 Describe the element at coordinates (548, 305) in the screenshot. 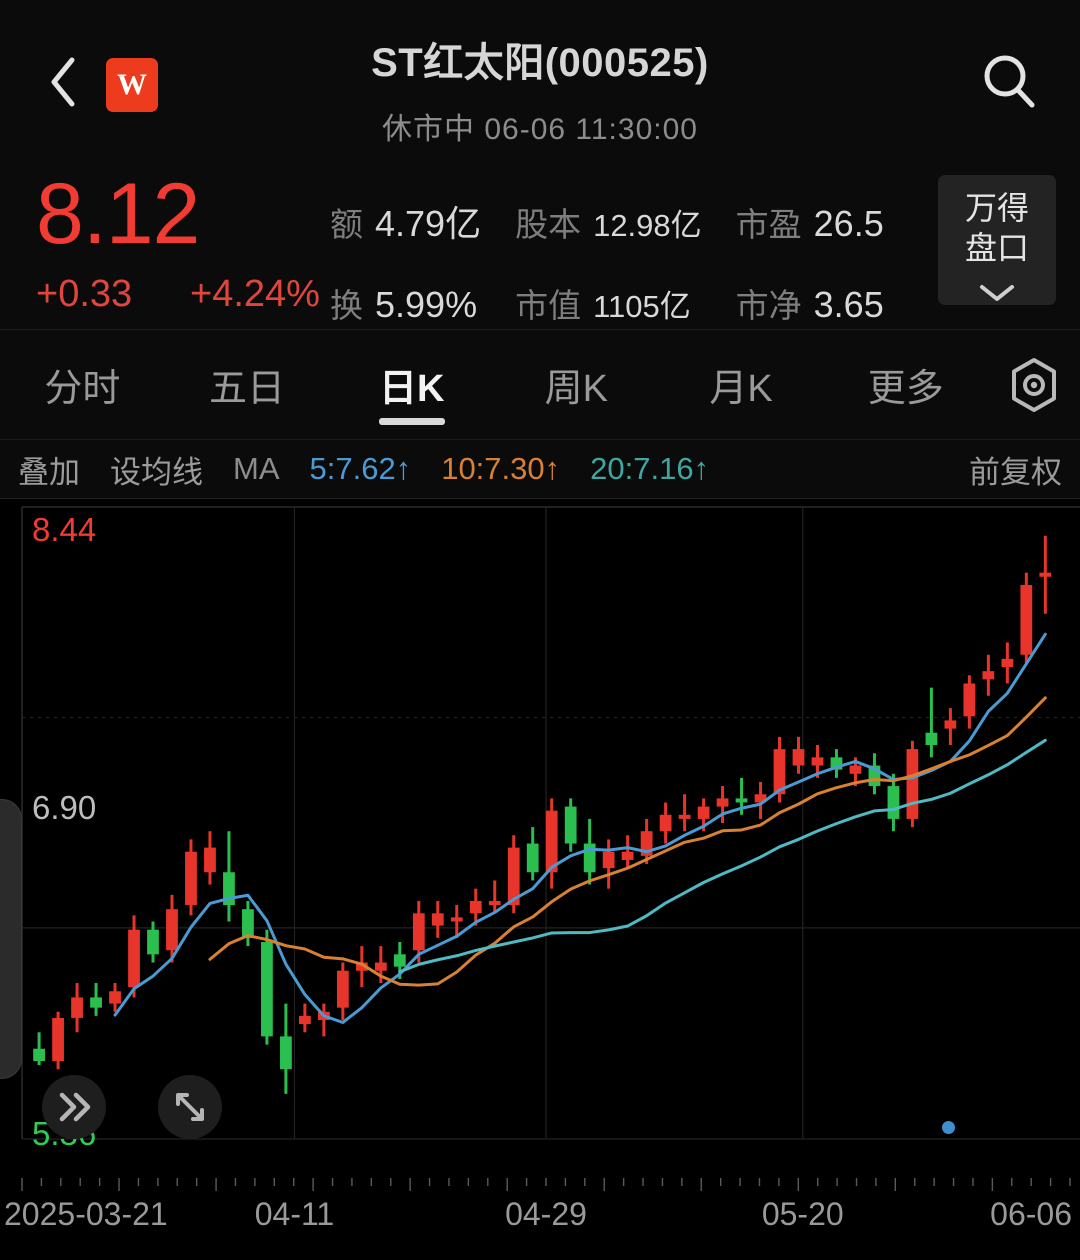

I see `stat-label-marketcap: 市值` at that location.